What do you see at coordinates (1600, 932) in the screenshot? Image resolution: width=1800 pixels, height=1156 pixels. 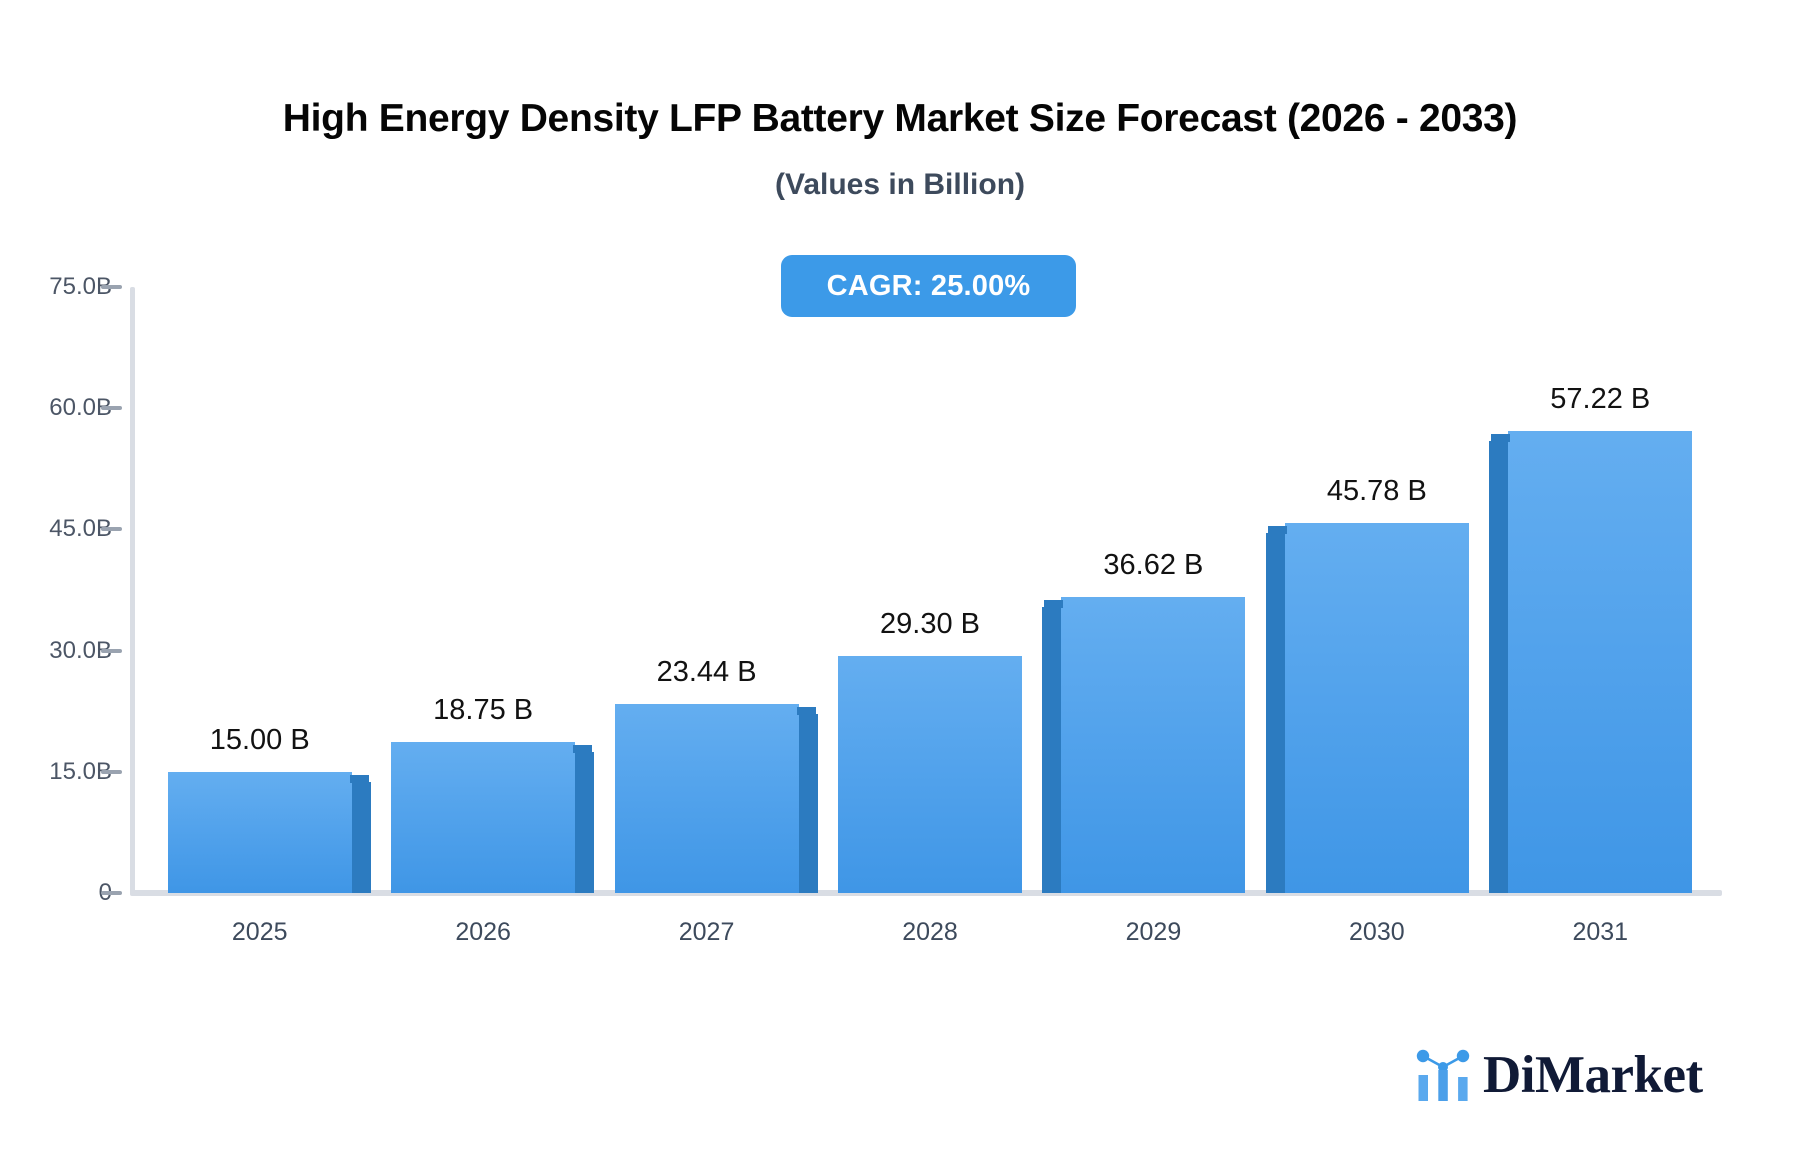 I see `x-axis-tick-label: 2031` at bounding box center [1600, 932].